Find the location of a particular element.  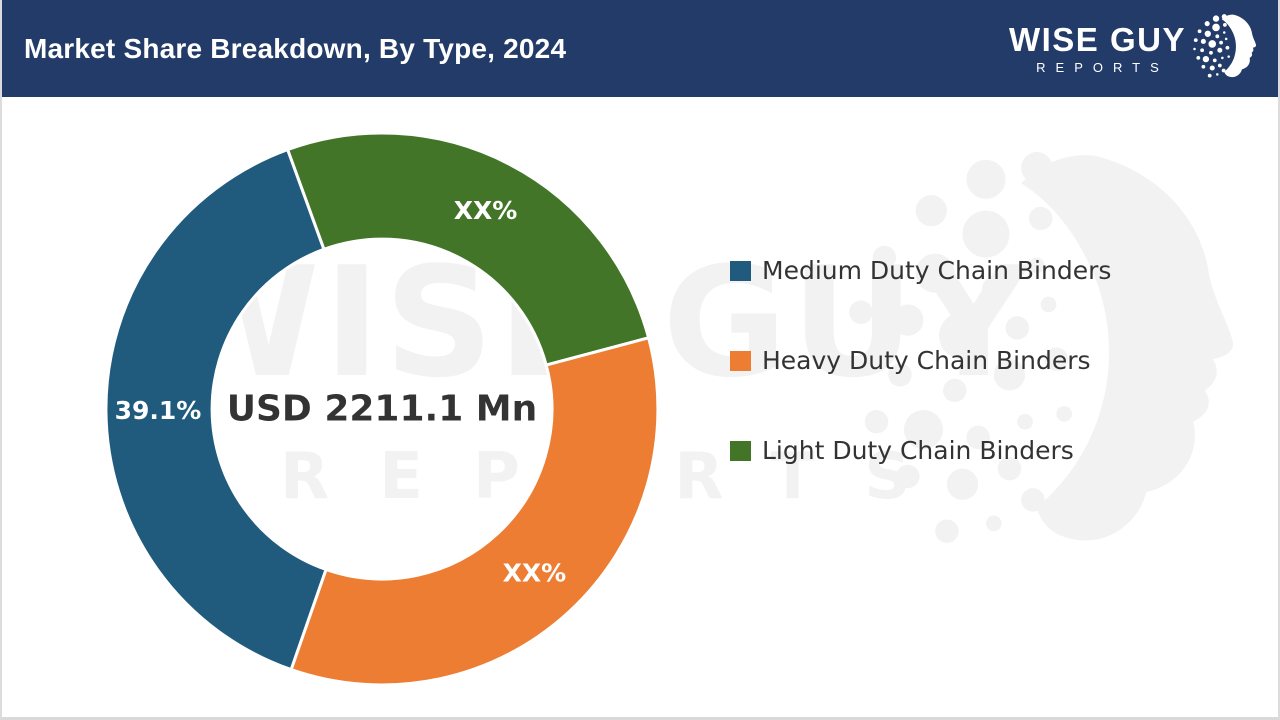

logo-subtitle: REPORTS is located at coordinates (1102, 67).